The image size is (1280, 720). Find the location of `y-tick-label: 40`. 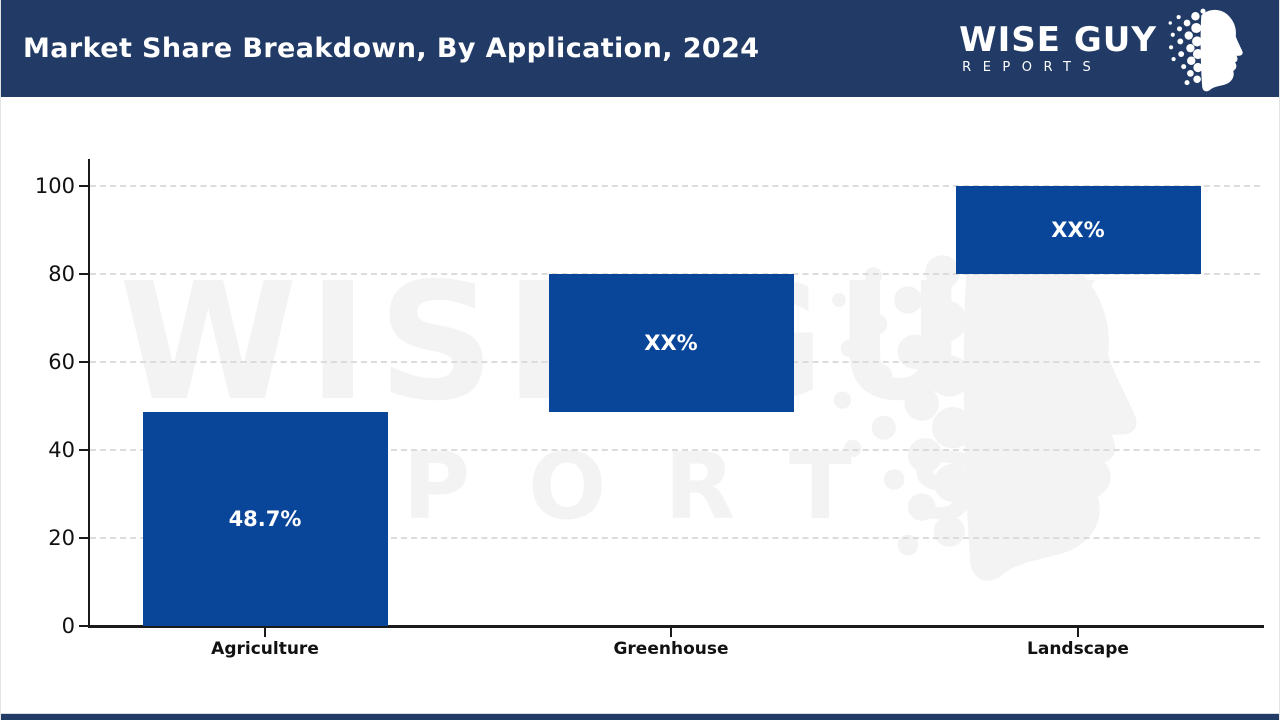

y-tick-label: 40 is located at coordinates (61, 450).